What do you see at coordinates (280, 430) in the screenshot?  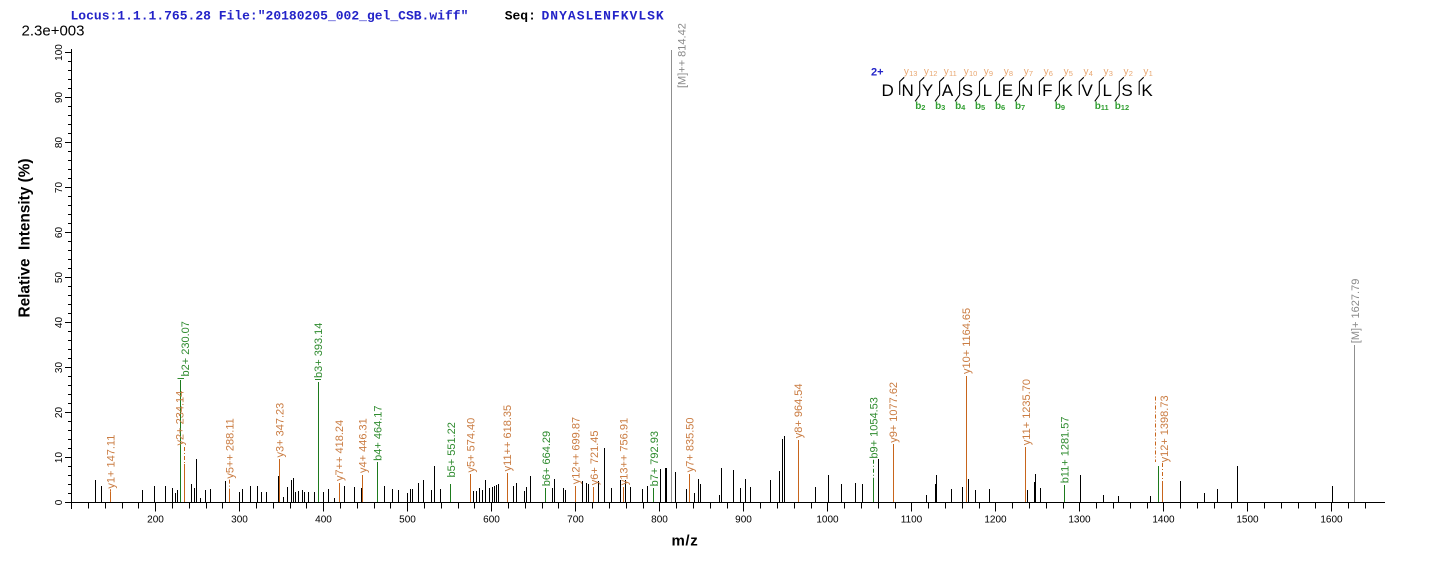 I see `svg-text: y3+ 347.23` at bounding box center [280, 430].